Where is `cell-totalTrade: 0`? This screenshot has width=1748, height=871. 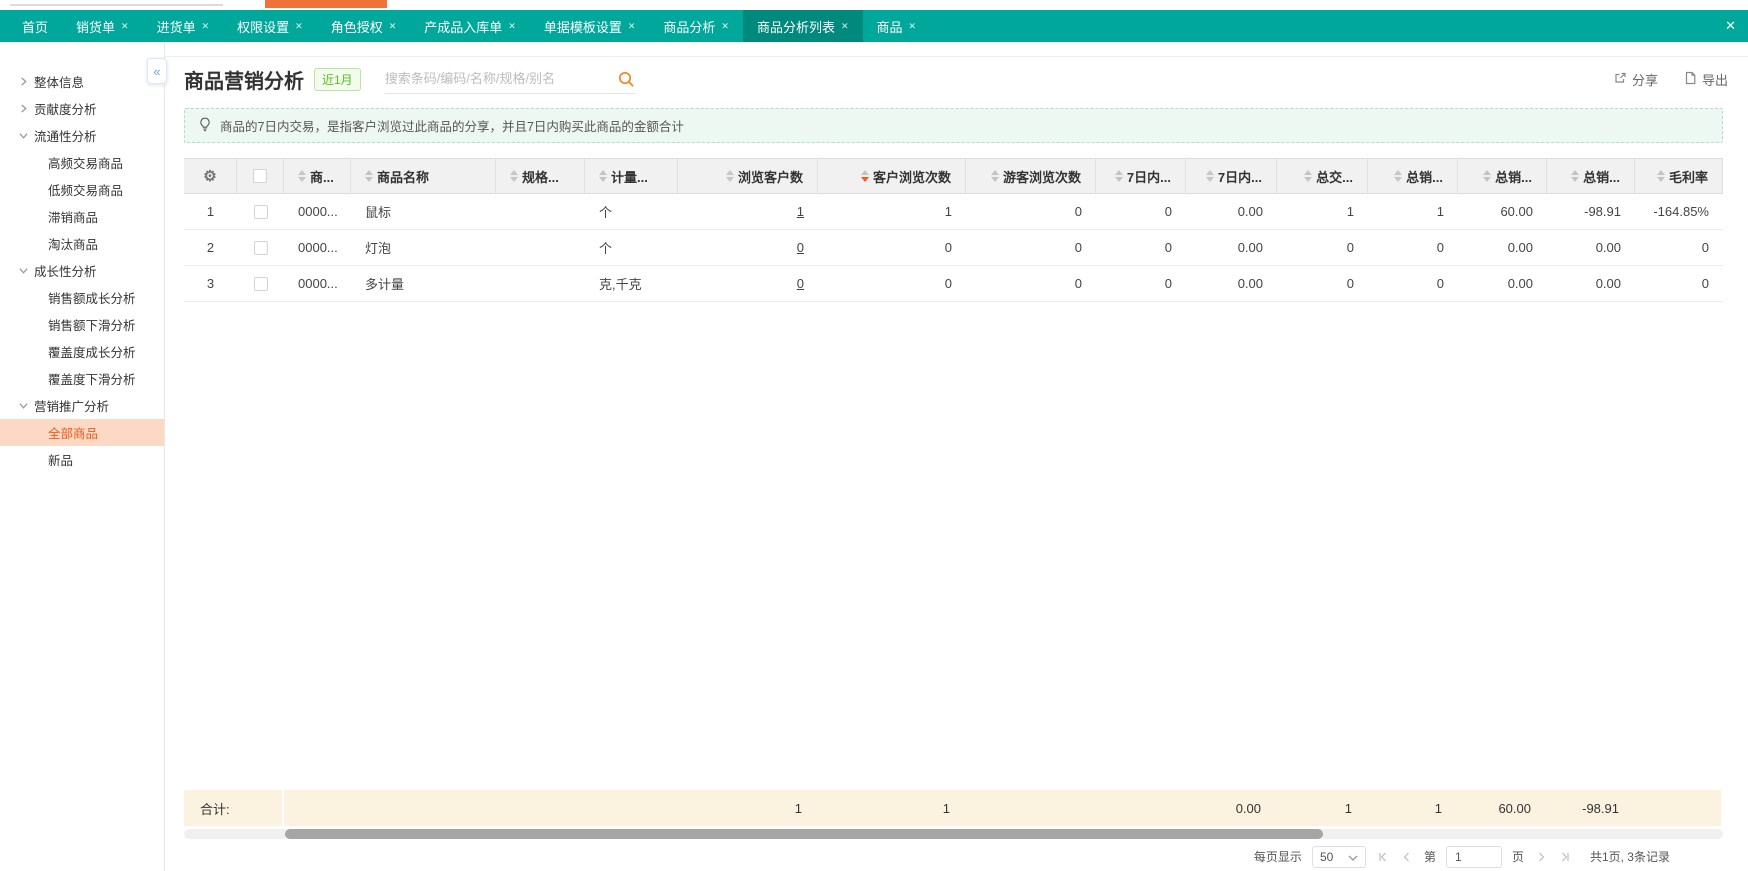
cell-totalTrade: 0 is located at coordinates (1322, 247).